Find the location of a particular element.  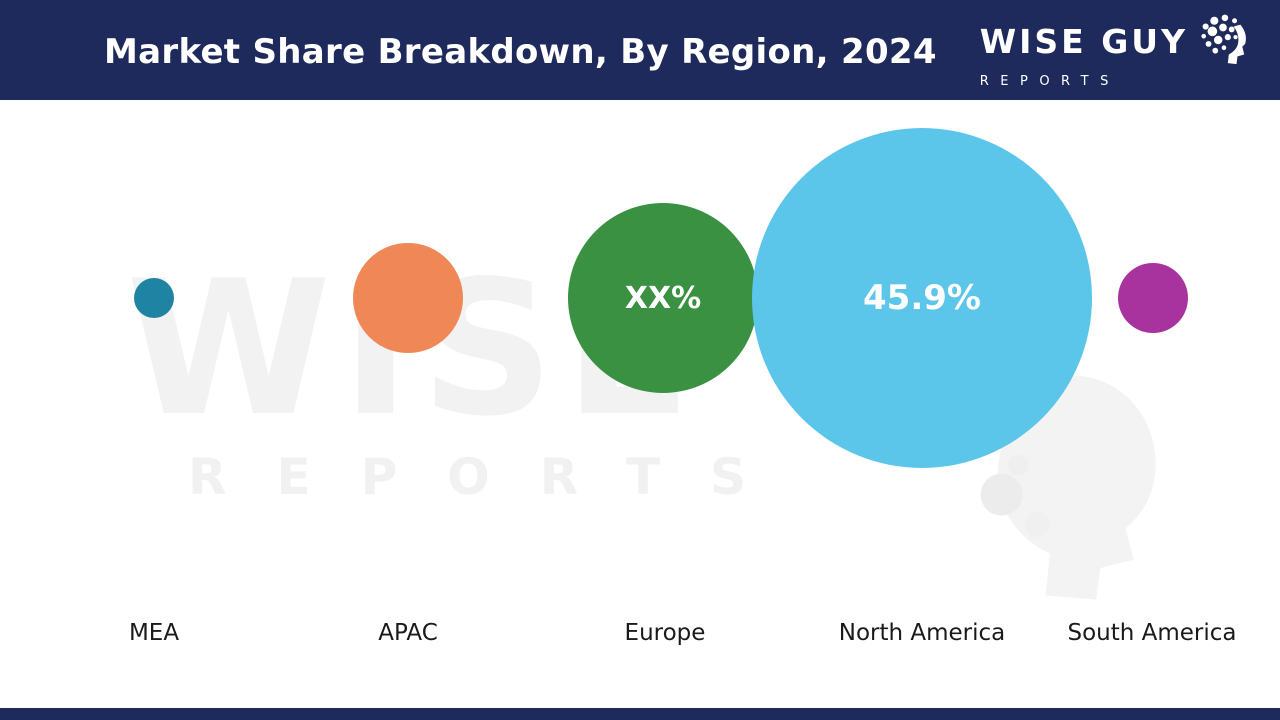

label-europe: Europe is located at coordinates (665, 633).